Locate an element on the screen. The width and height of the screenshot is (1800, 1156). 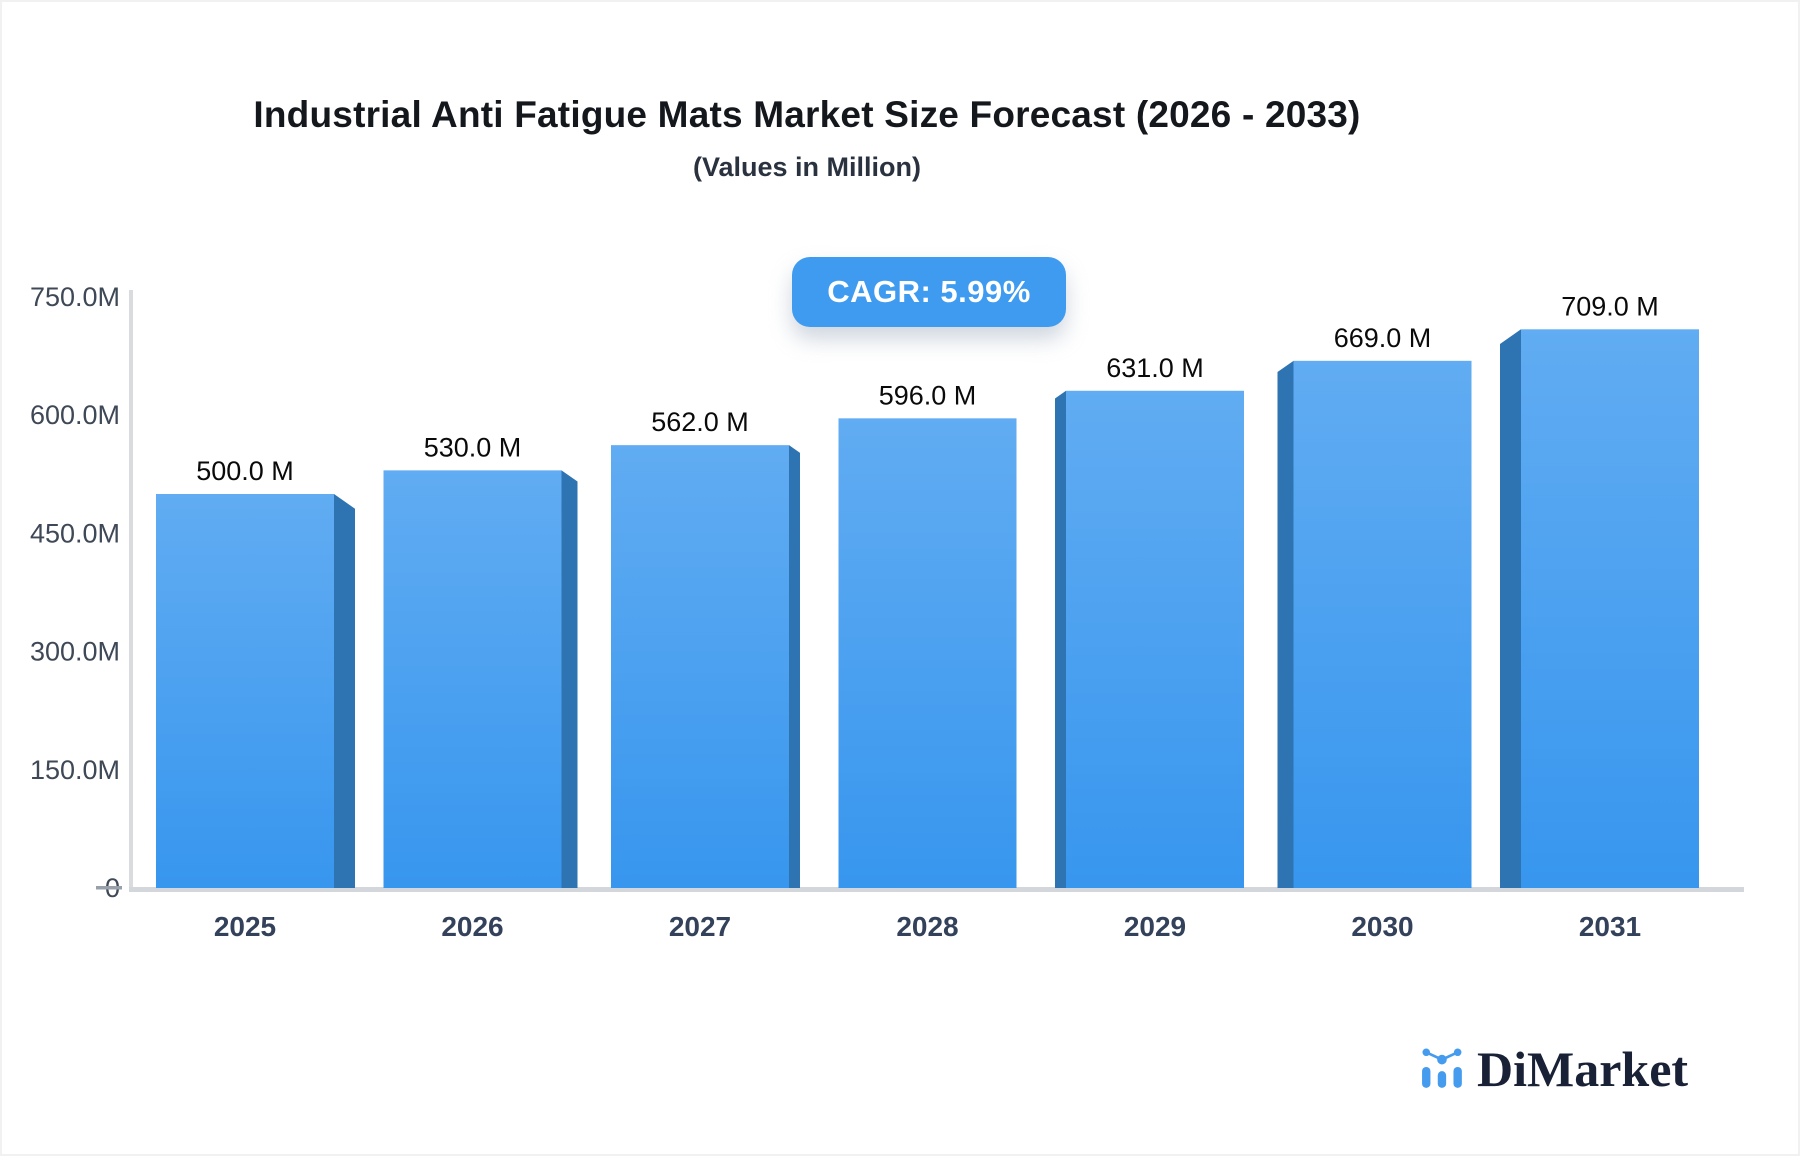
bar-group-2029: 631.0 M 2029 is located at coordinates (1149, 647).